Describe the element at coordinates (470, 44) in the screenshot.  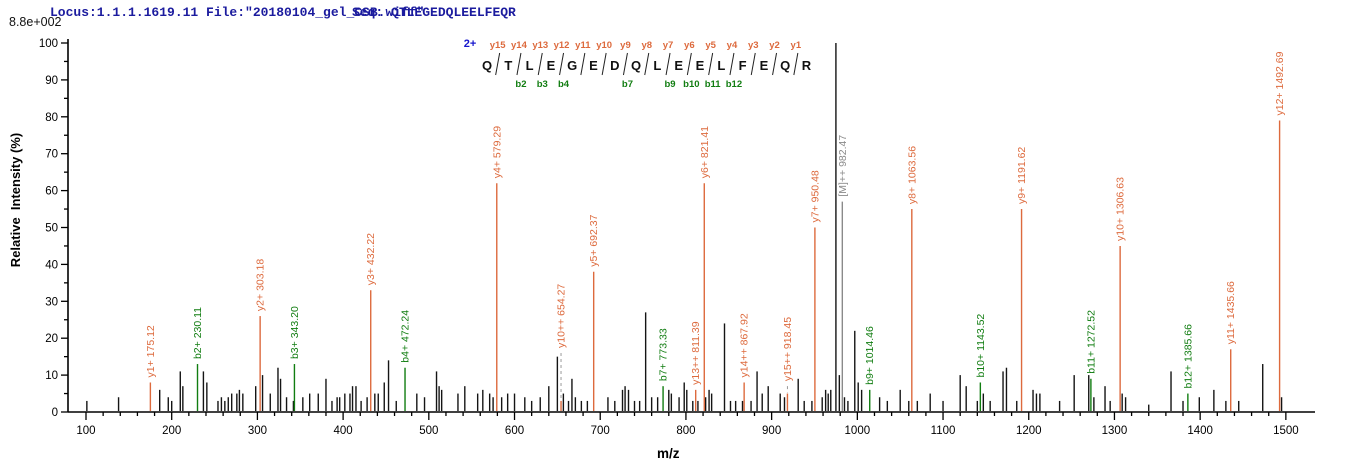
I see `precursor-charge-label: 2+` at that location.